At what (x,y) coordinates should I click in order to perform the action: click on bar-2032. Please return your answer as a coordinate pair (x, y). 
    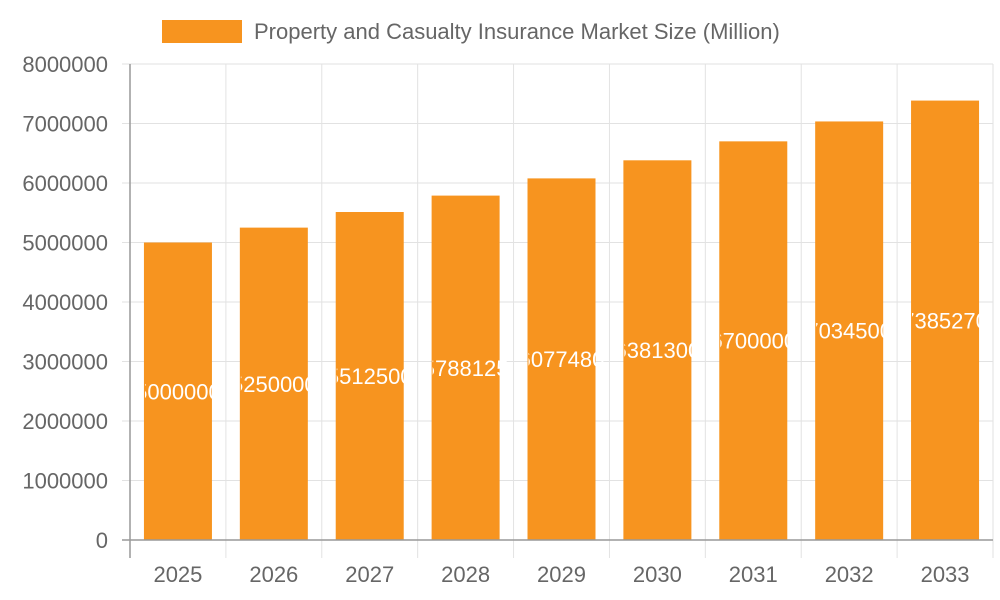
    Looking at the image, I should click on (849, 330).